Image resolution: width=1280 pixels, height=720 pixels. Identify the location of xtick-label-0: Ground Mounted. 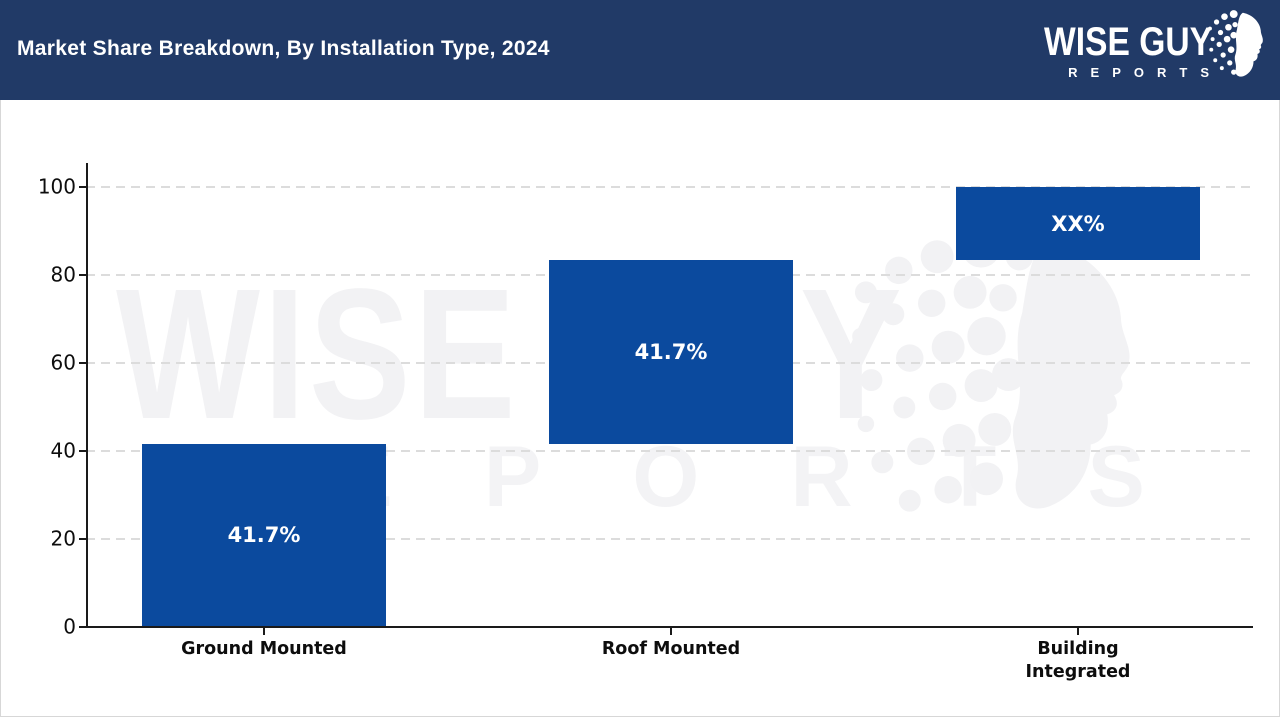
(264, 649).